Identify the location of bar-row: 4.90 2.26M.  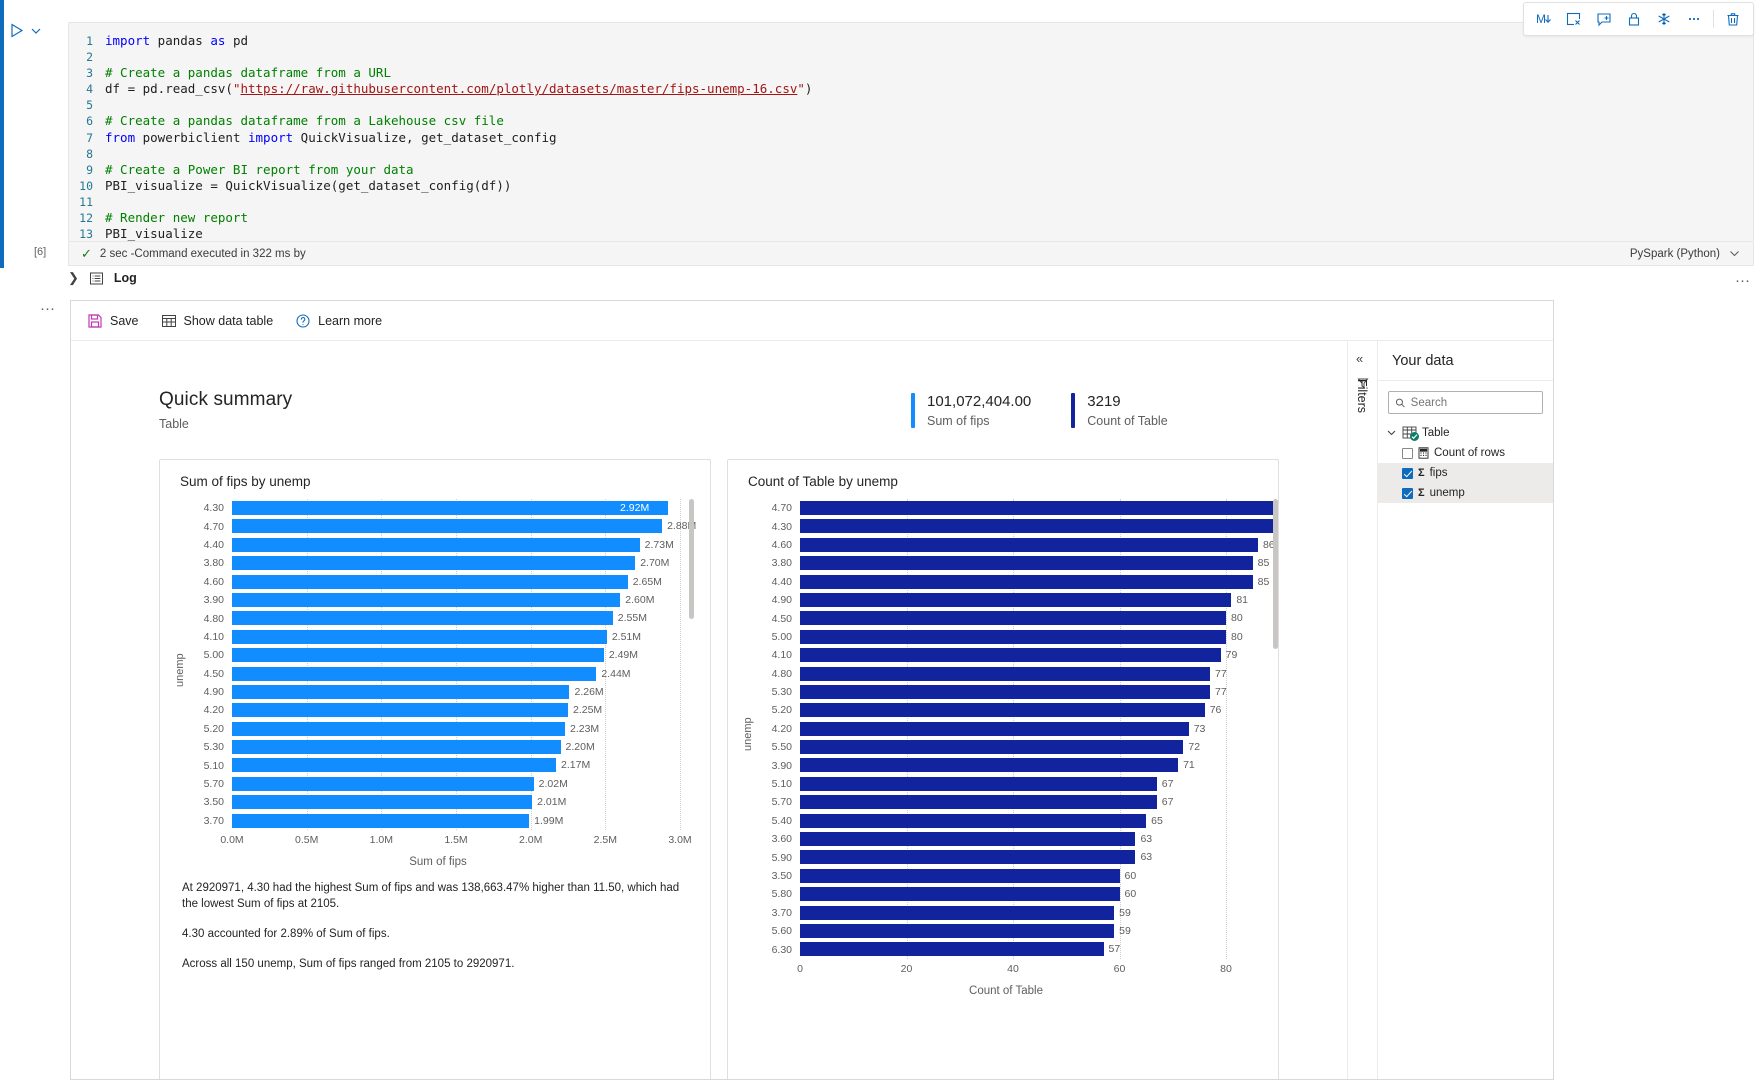
(438, 692).